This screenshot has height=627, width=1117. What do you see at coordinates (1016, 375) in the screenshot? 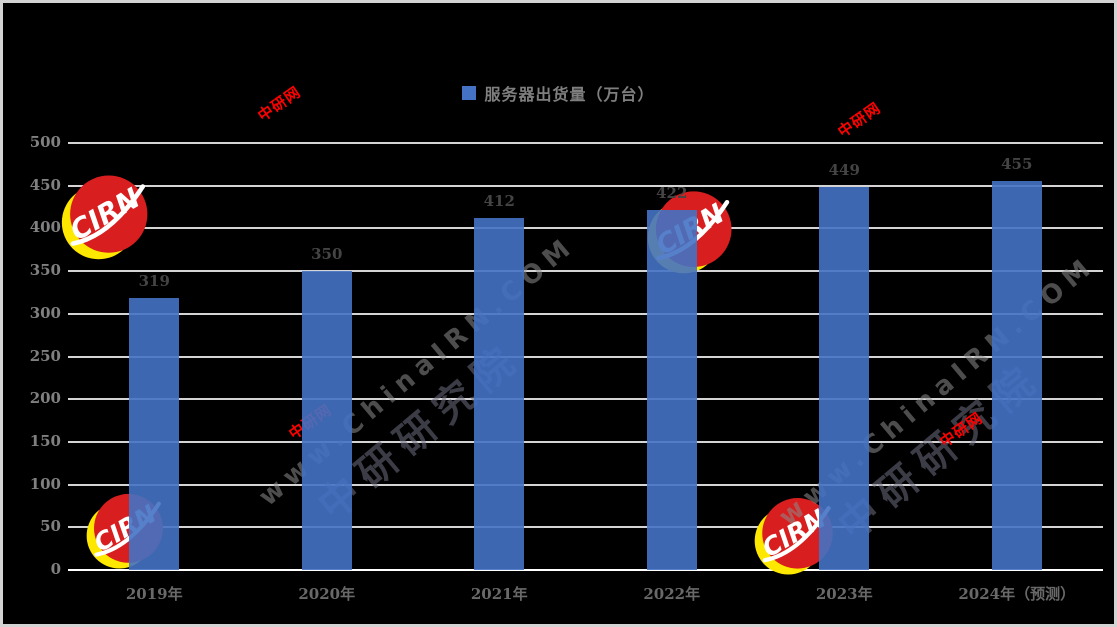
I see `bar-2024年（预测）` at bounding box center [1016, 375].